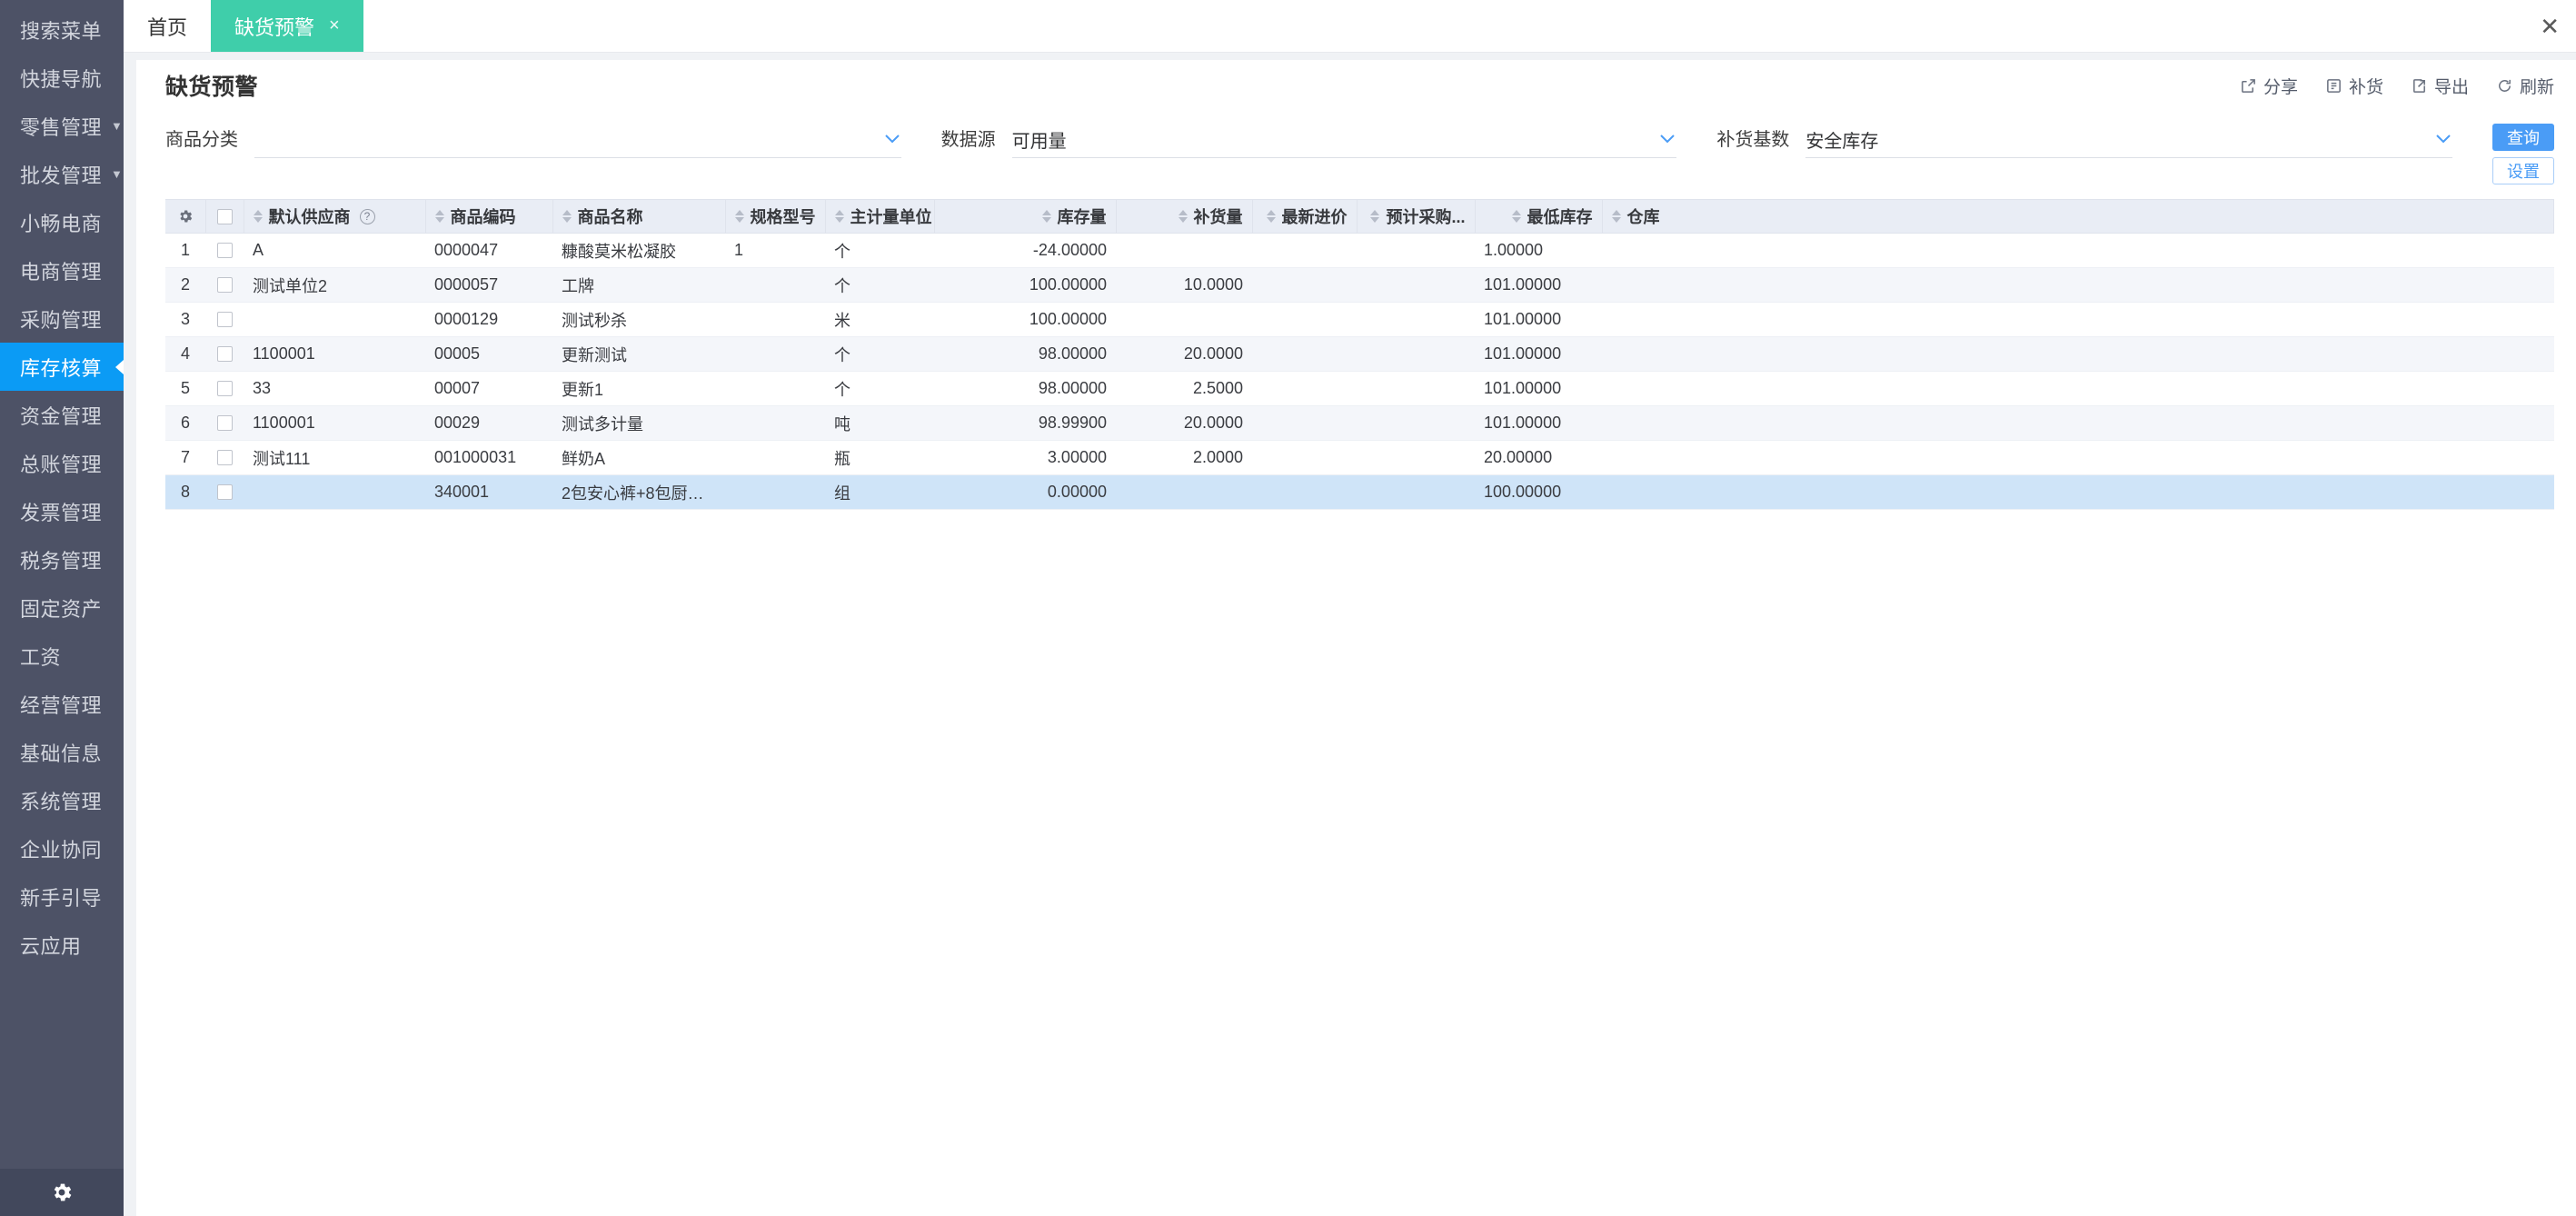 This screenshot has height=1216, width=2576. Describe the element at coordinates (185, 319) in the screenshot. I see `row-index: 3` at that location.